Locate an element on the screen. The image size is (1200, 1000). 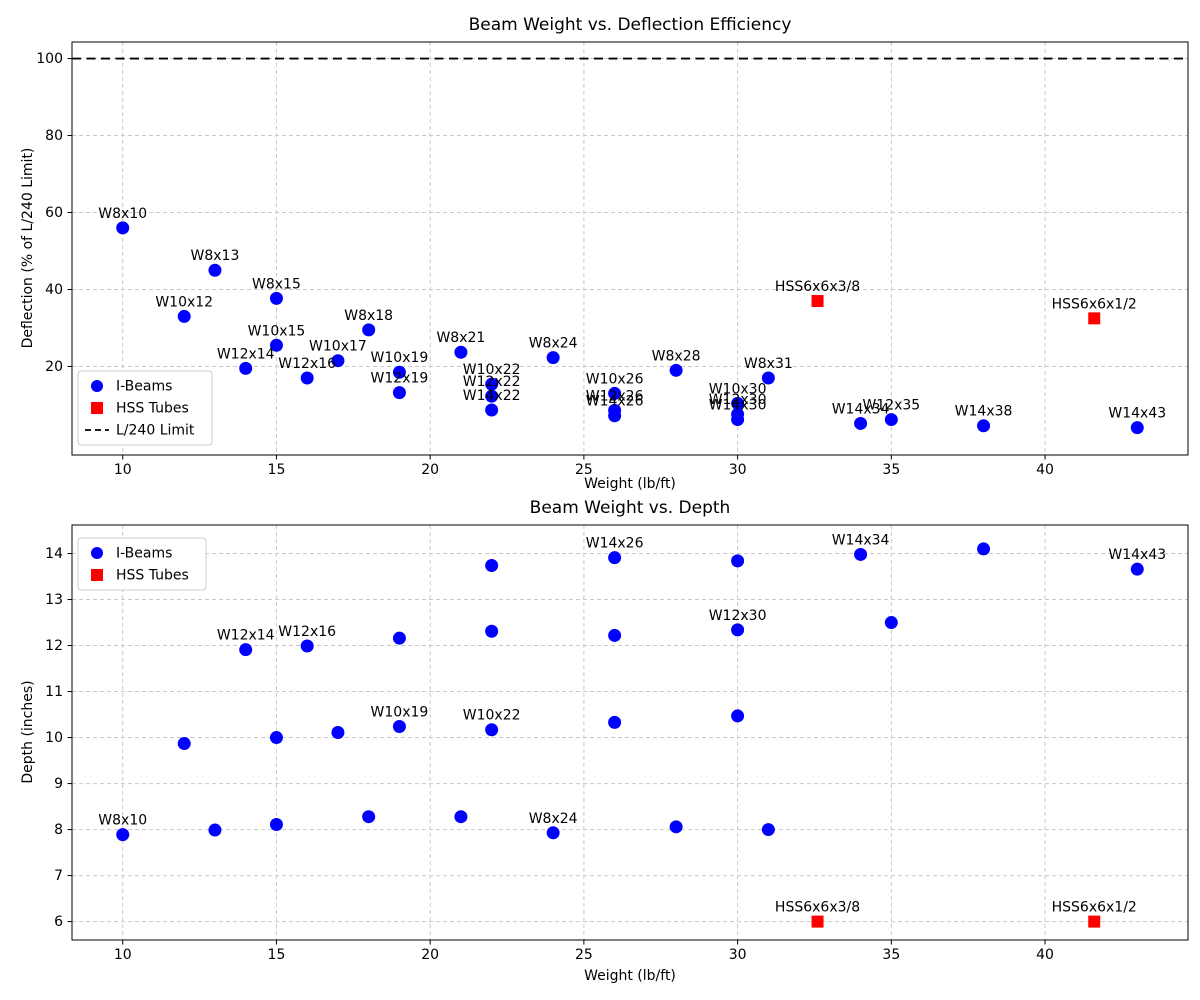
data-point-W10x30 is located at coordinates (738, 403).